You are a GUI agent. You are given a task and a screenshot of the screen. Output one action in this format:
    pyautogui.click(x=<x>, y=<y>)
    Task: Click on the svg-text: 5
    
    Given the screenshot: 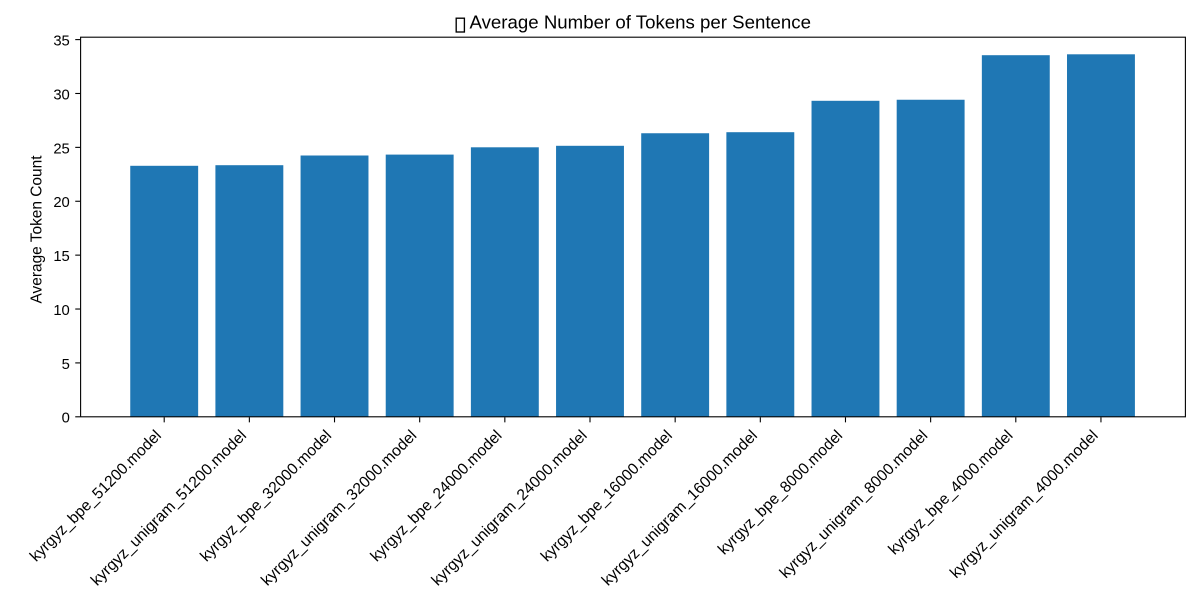 What is the action you would take?
    pyautogui.click(x=66, y=365)
    